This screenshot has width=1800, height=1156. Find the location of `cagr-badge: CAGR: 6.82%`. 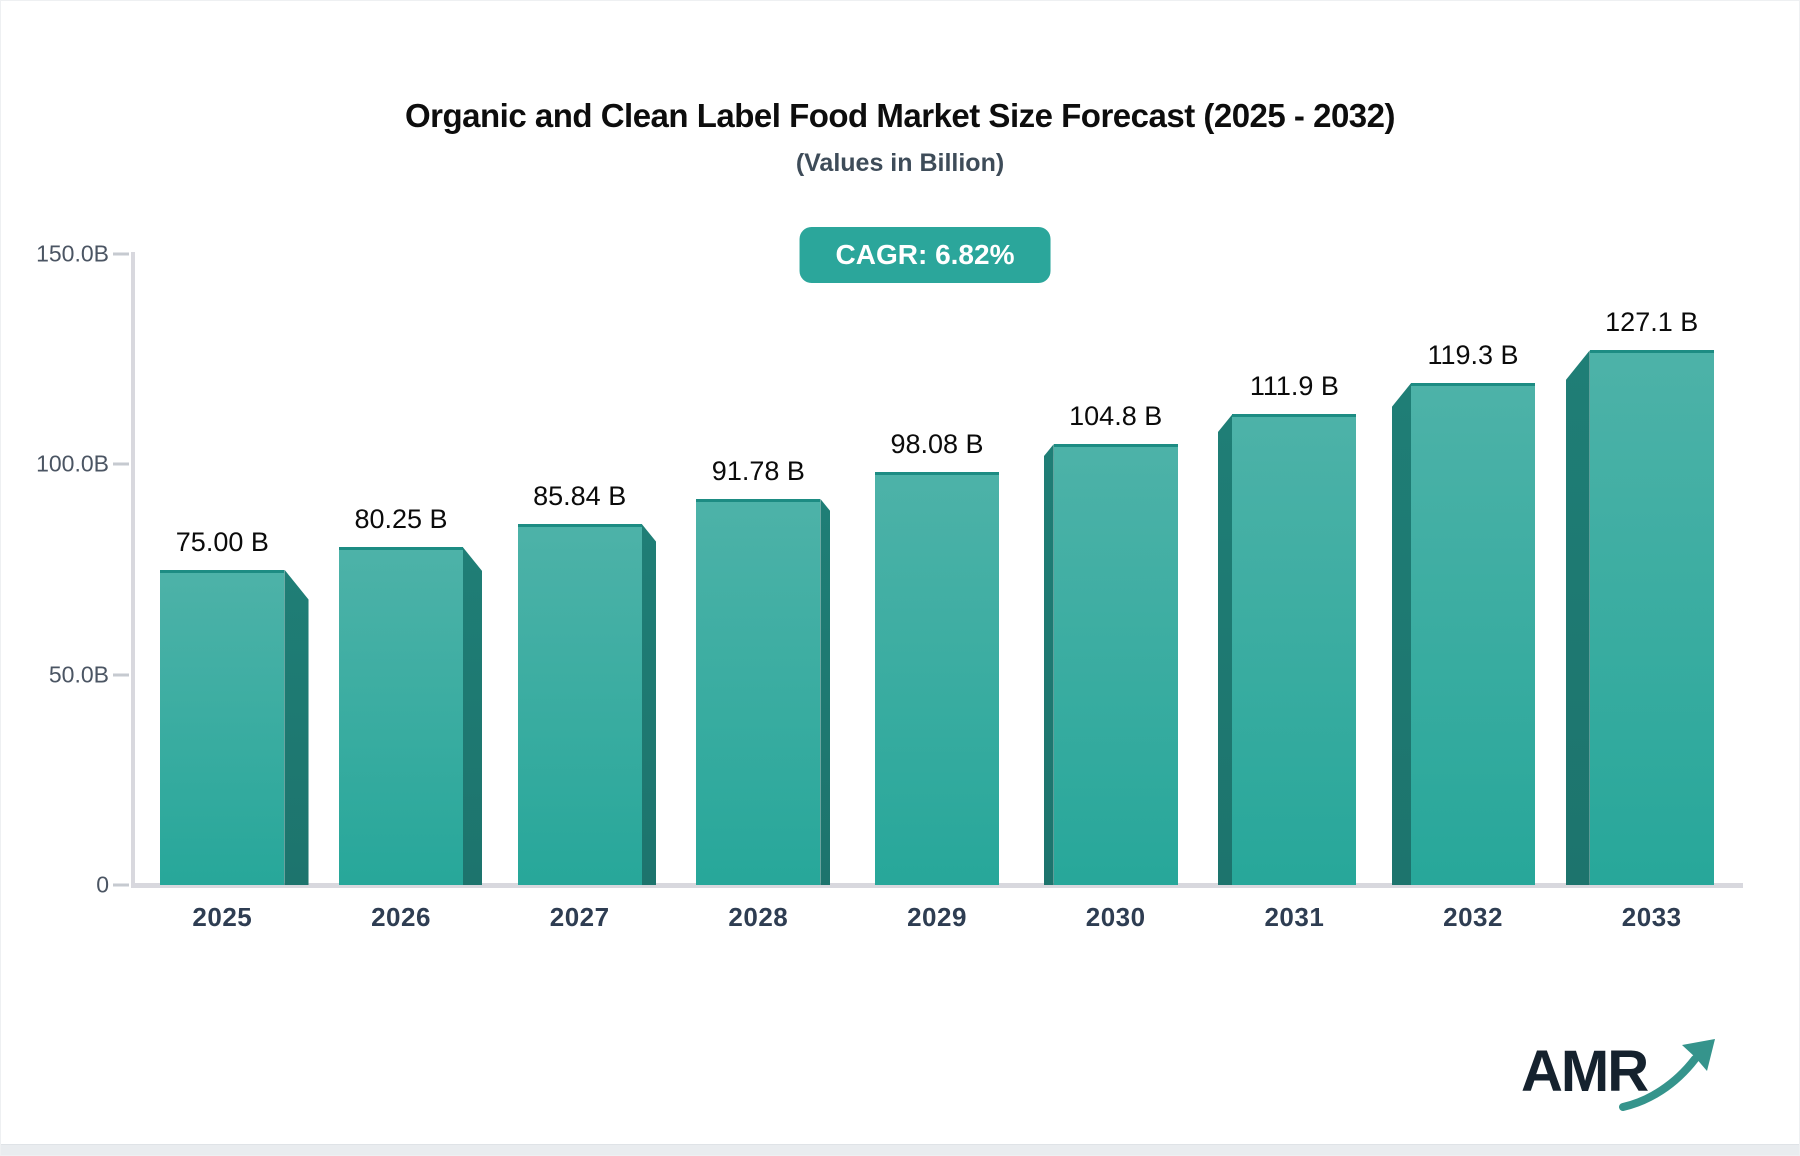

cagr-badge: CAGR: 6.82% is located at coordinates (925, 255).